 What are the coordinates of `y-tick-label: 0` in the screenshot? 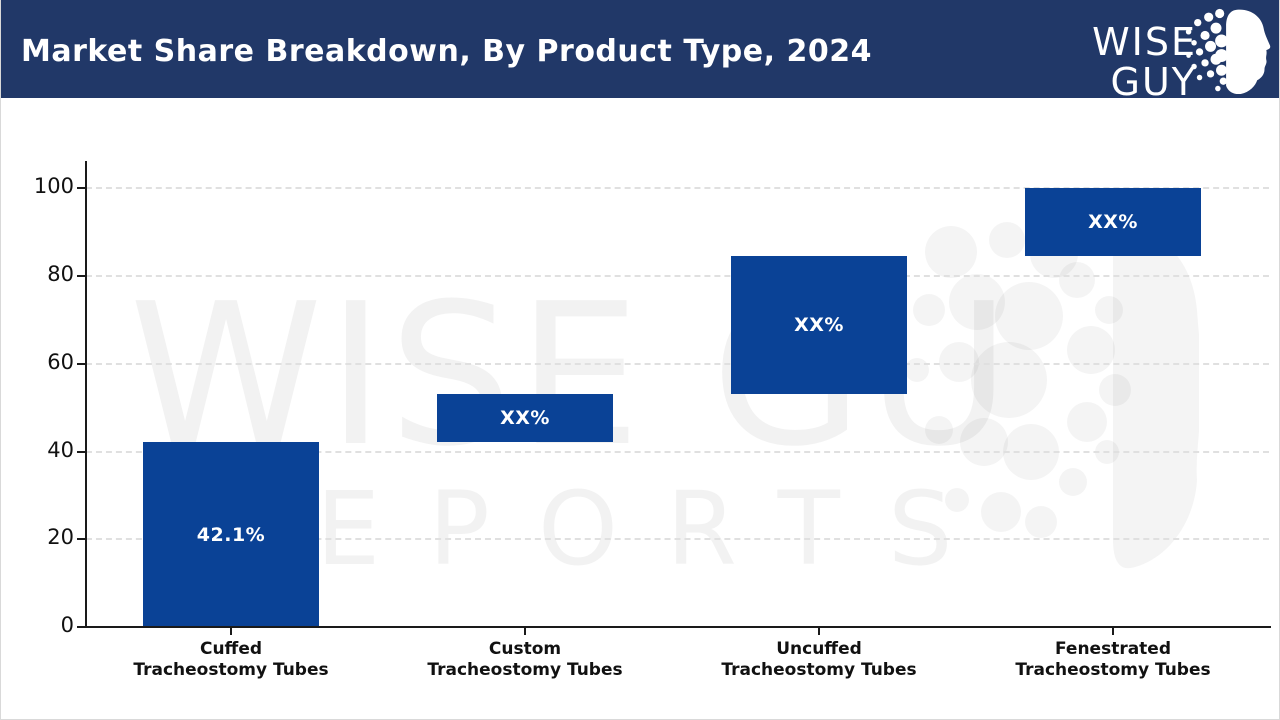 It's located at (67, 625).